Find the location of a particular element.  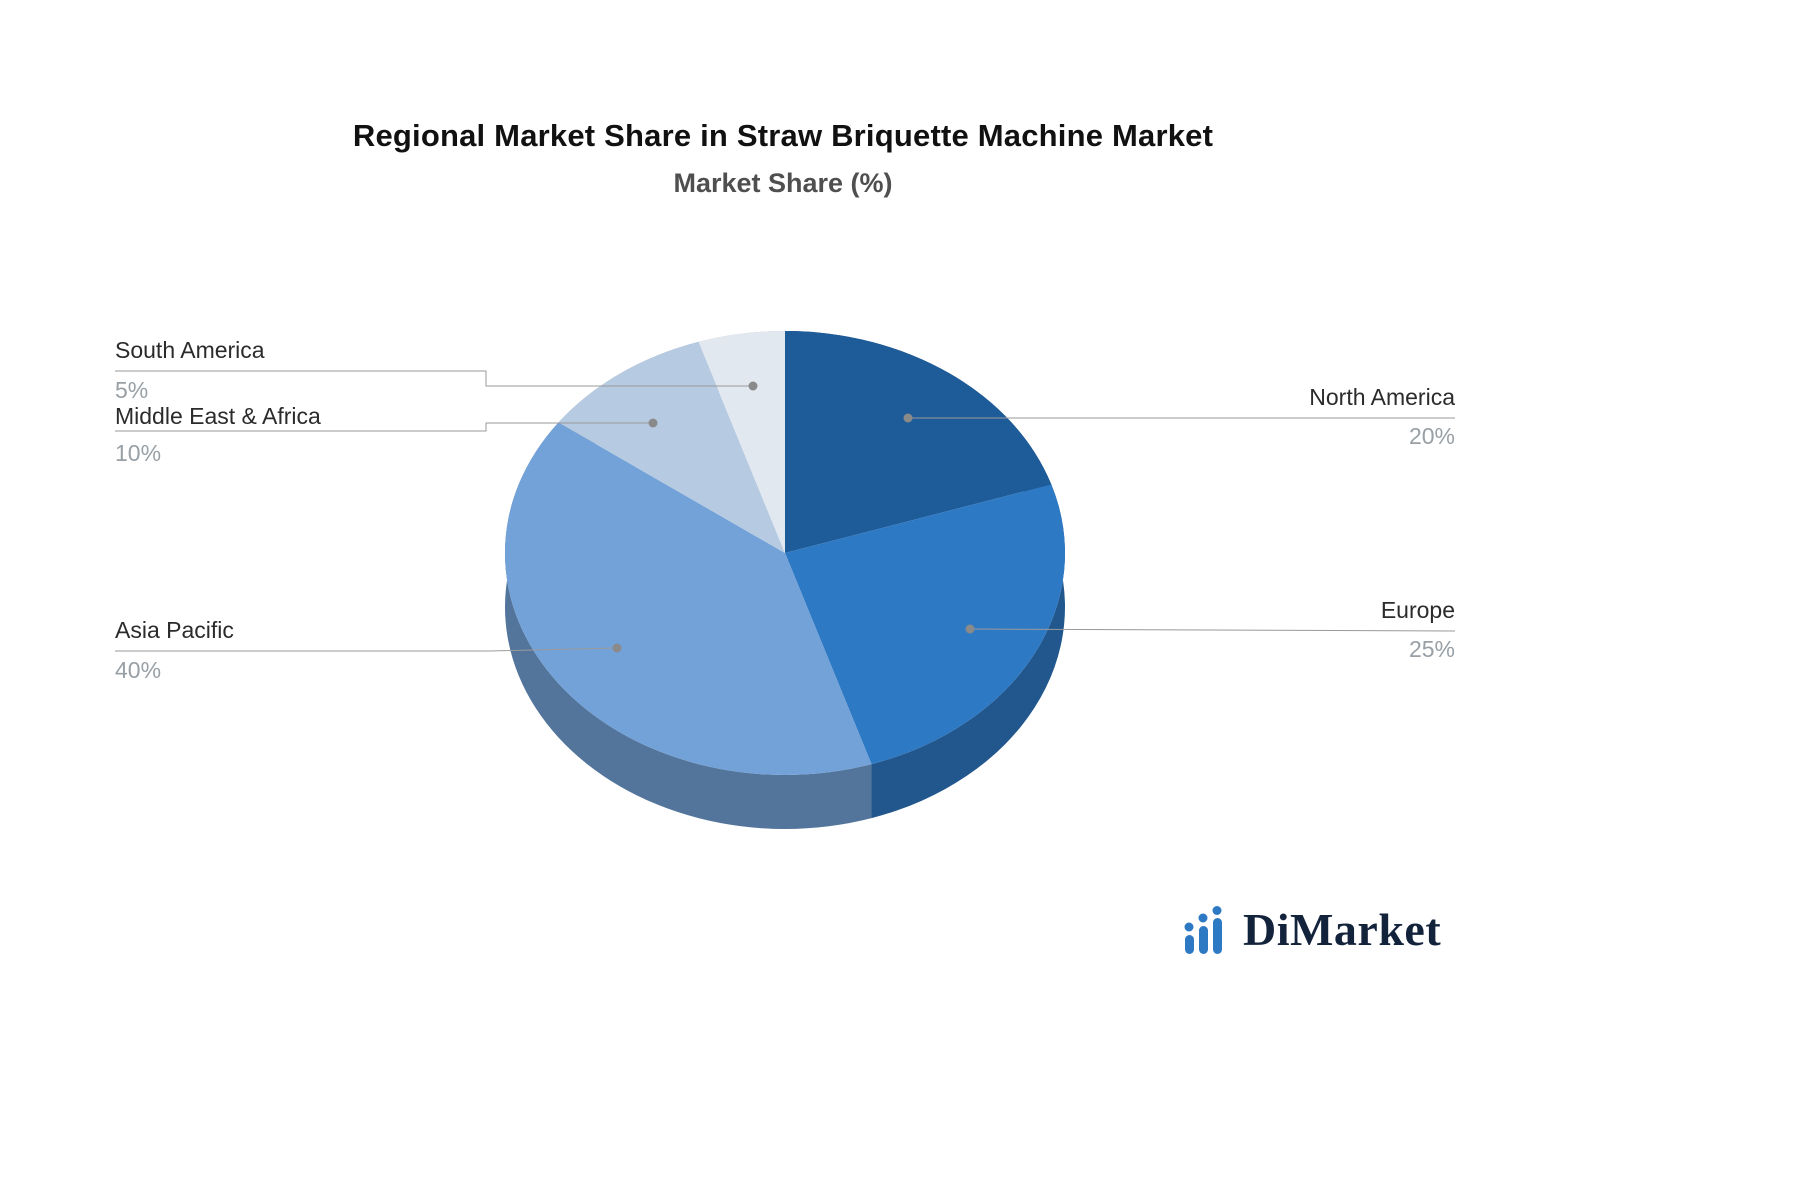

brand-logo: DiMarket is located at coordinates (1312, 929).